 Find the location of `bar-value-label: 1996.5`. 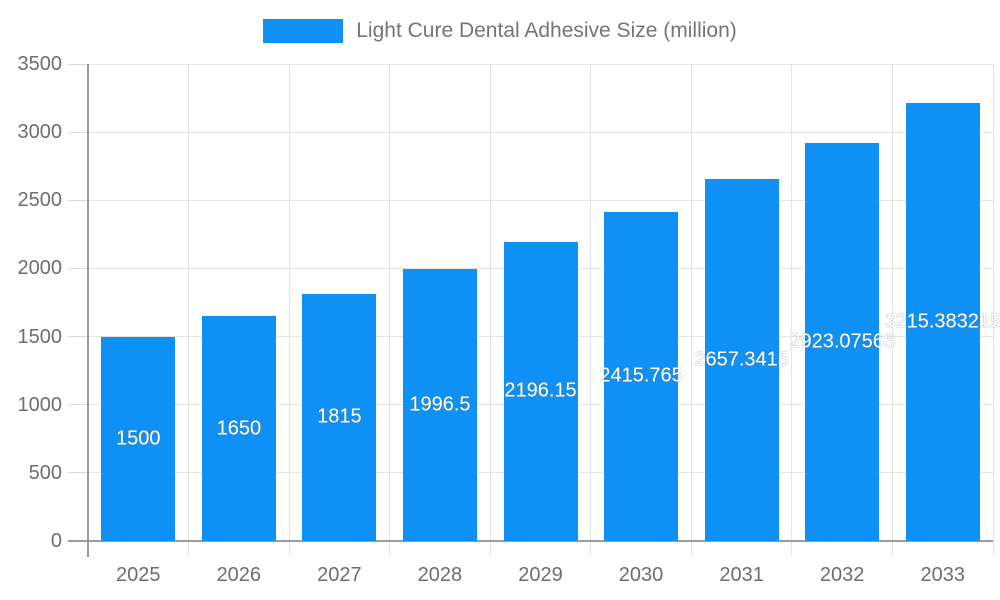

bar-value-label: 1996.5 is located at coordinates (440, 404).